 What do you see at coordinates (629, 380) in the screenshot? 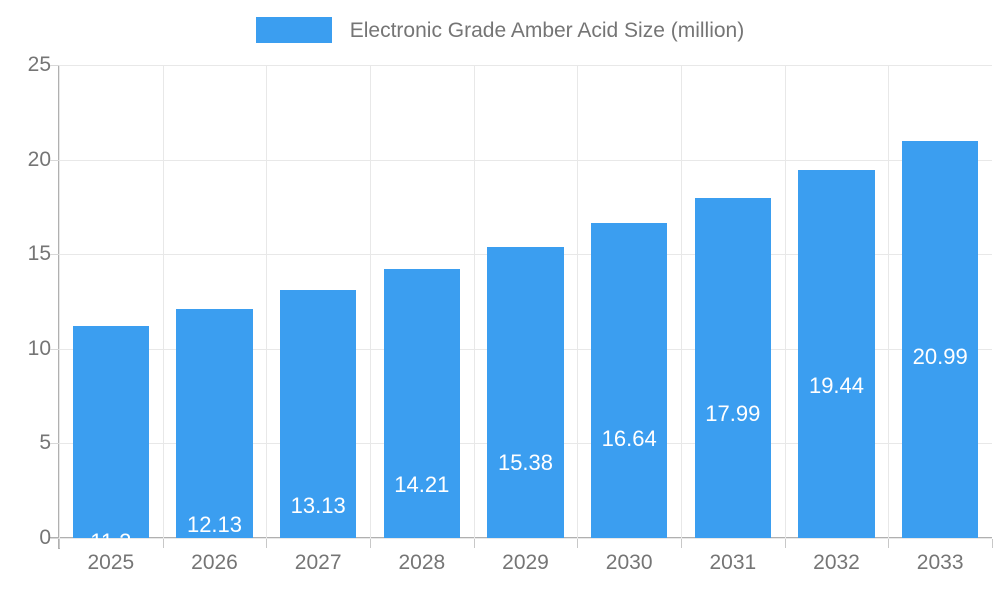
I see `bar-2030` at bounding box center [629, 380].